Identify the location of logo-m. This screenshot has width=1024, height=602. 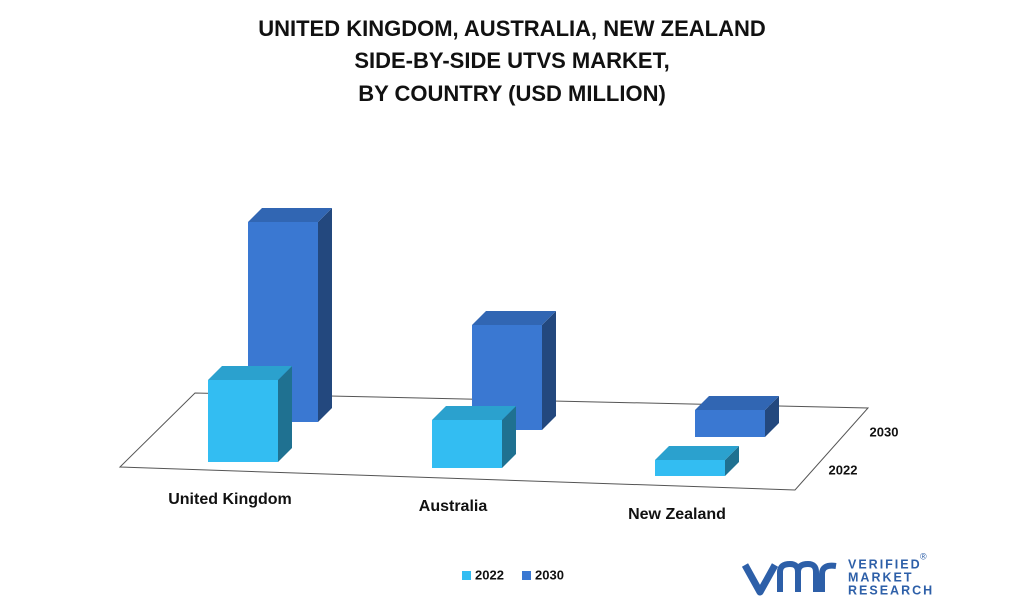
(798, 576).